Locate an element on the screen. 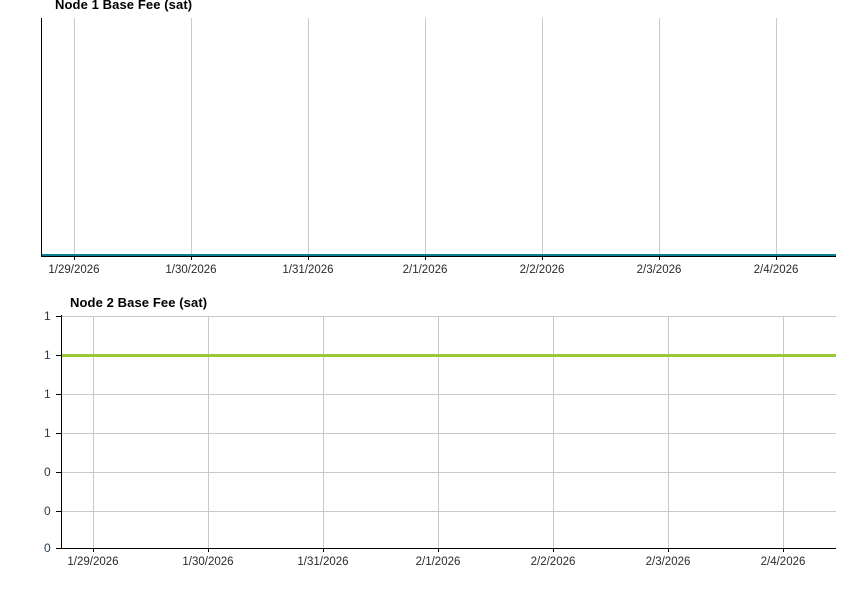 Image resolution: width=860 pixels, height=600 pixels. series-line-node-1-base-fee is located at coordinates (438, 255).